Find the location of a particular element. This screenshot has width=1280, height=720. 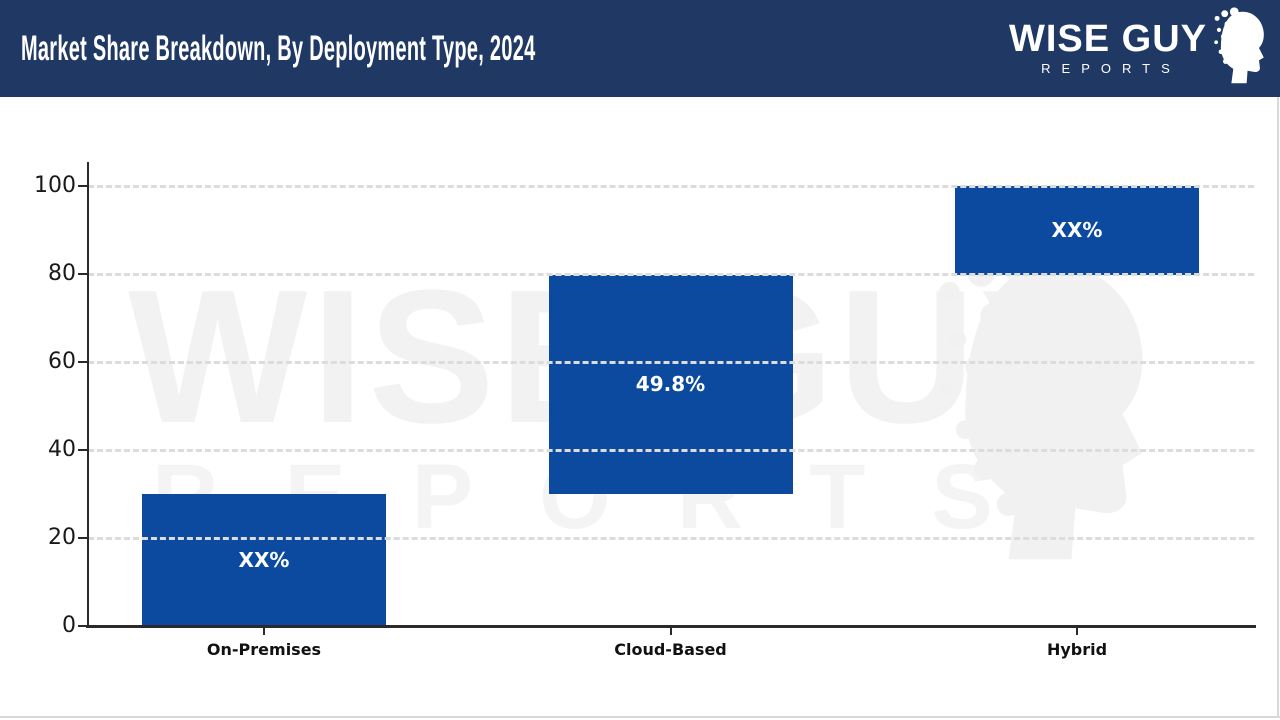

bar-on-premises: XX% is located at coordinates (264, 560).